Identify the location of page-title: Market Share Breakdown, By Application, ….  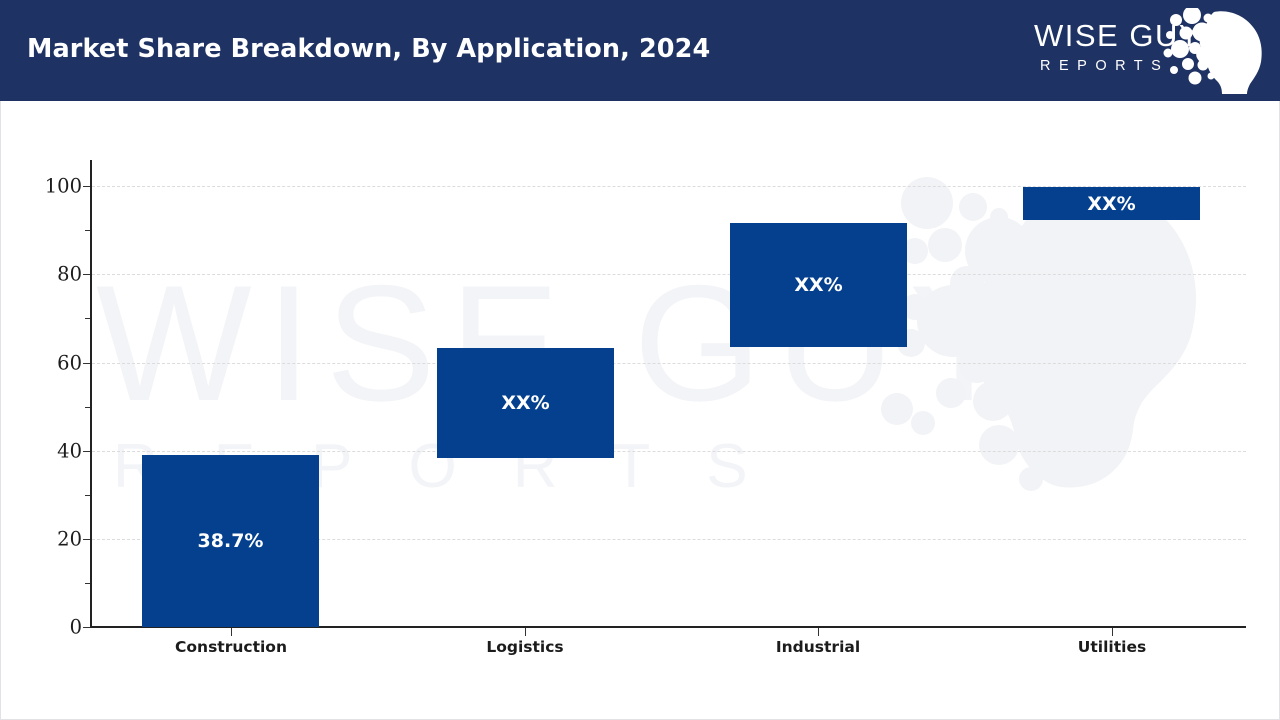
(369, 49).